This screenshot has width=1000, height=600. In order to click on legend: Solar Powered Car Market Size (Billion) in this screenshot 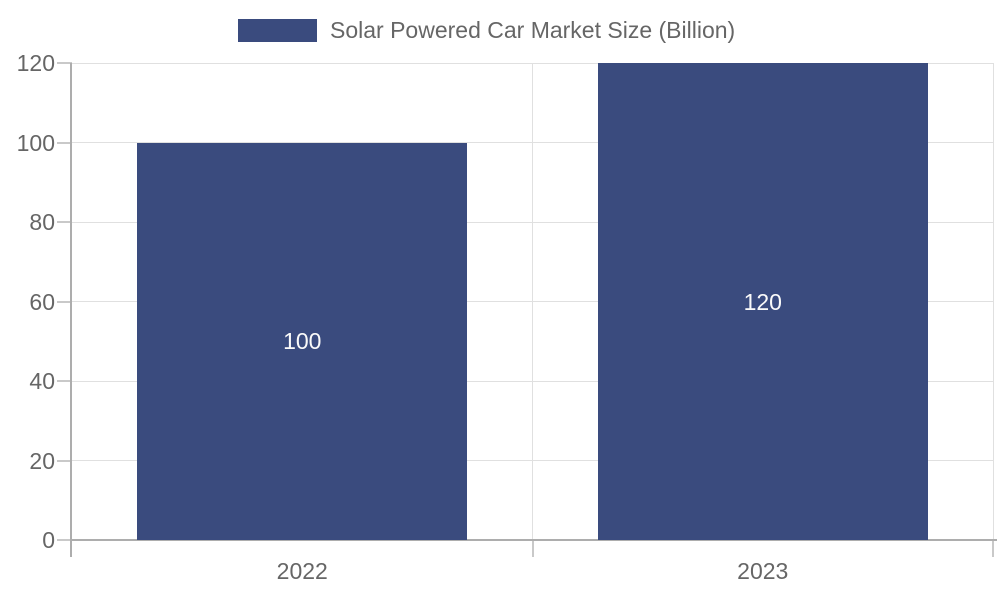, I will do `click(486, 30)`.